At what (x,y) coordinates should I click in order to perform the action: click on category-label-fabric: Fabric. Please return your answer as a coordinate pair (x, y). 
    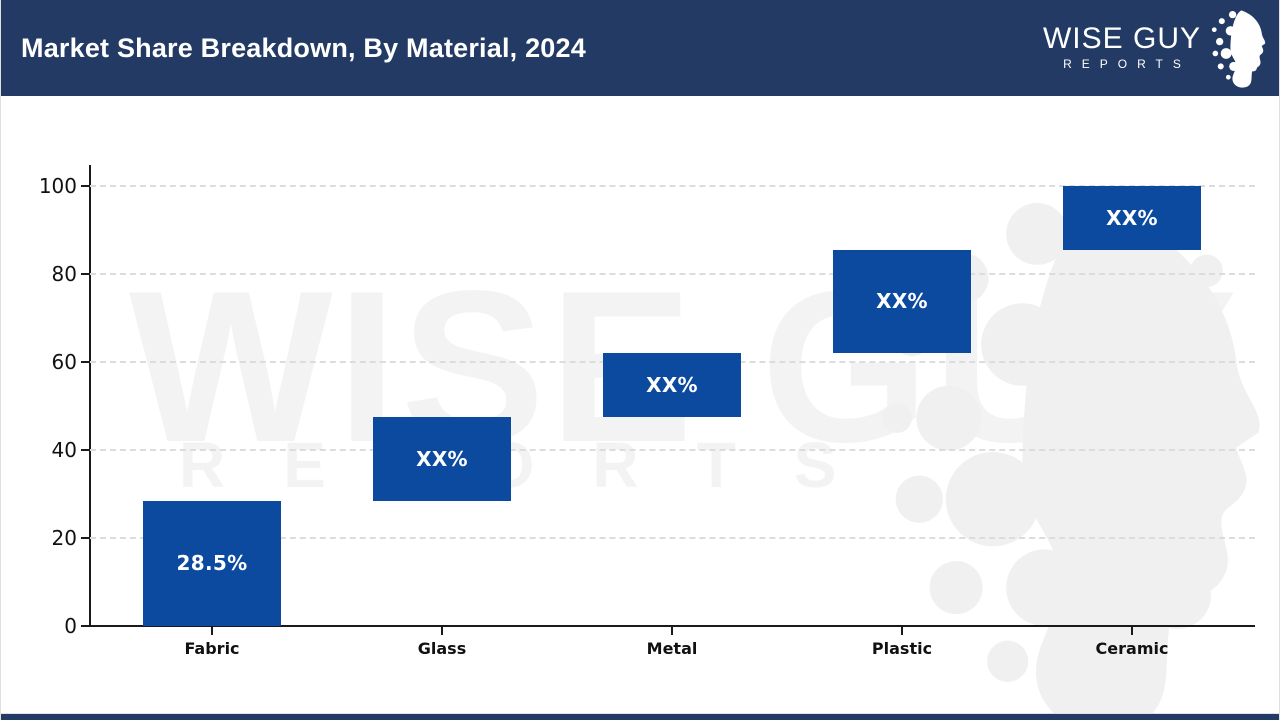
    Looking at the image, I should click on (212, 648).